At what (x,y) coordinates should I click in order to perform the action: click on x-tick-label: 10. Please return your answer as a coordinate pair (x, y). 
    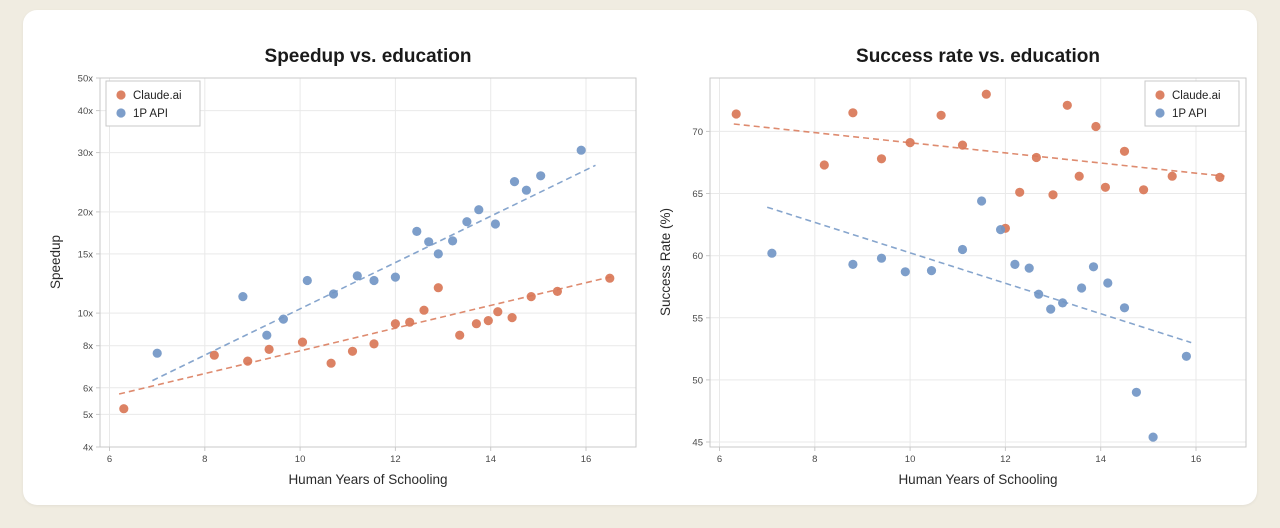
    Looking at the image, I should click on (910, 459).